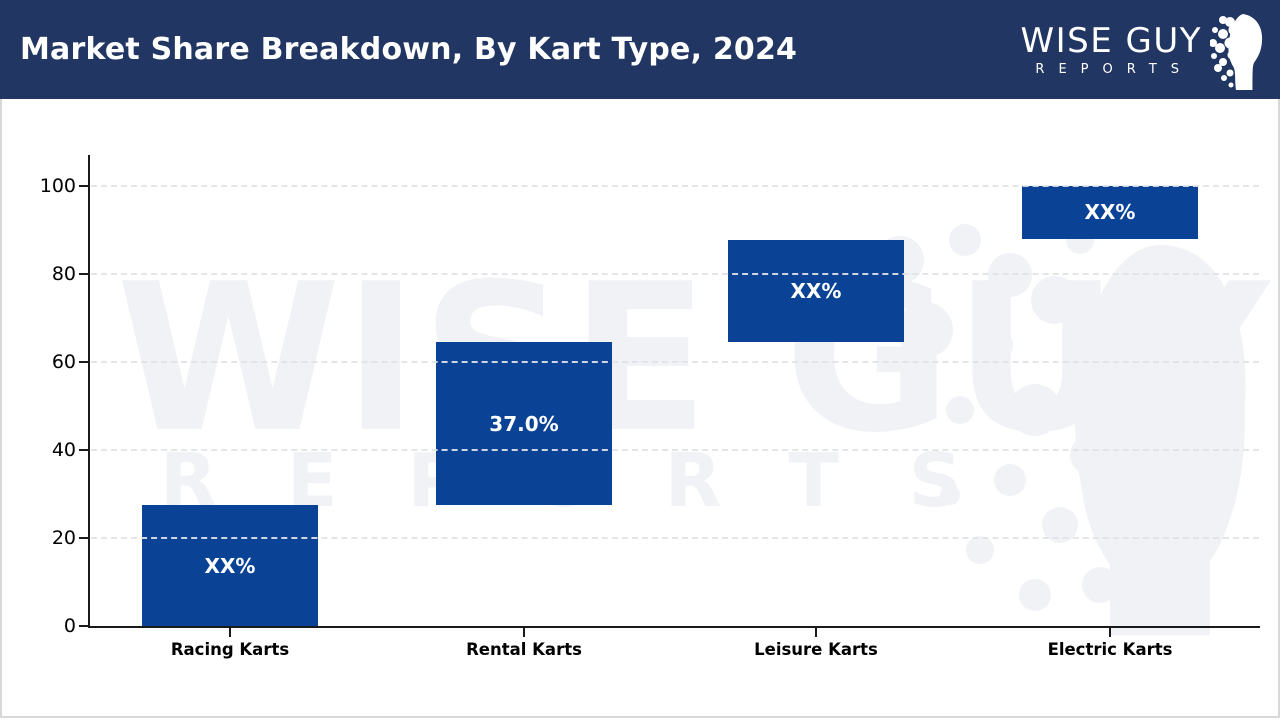 The height and width of the screenshot is (720, 1280). I want to click on wise-guy-reports-logo: WISE GUY REPORTS, so click(1142, 50).